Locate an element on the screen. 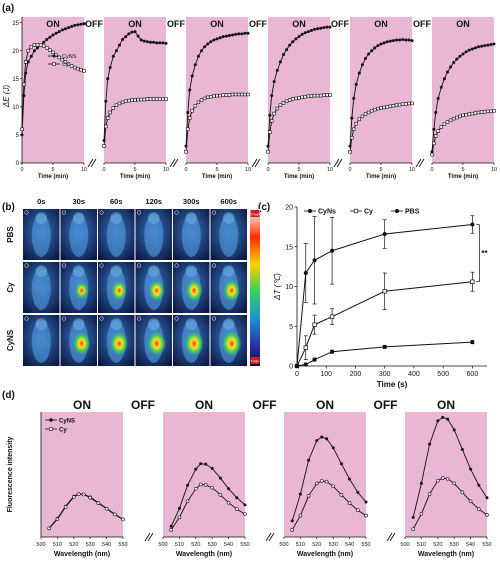 This screenshot has width=500, height=571. panel-label-a: (a) is located at coordinates (8, 8).